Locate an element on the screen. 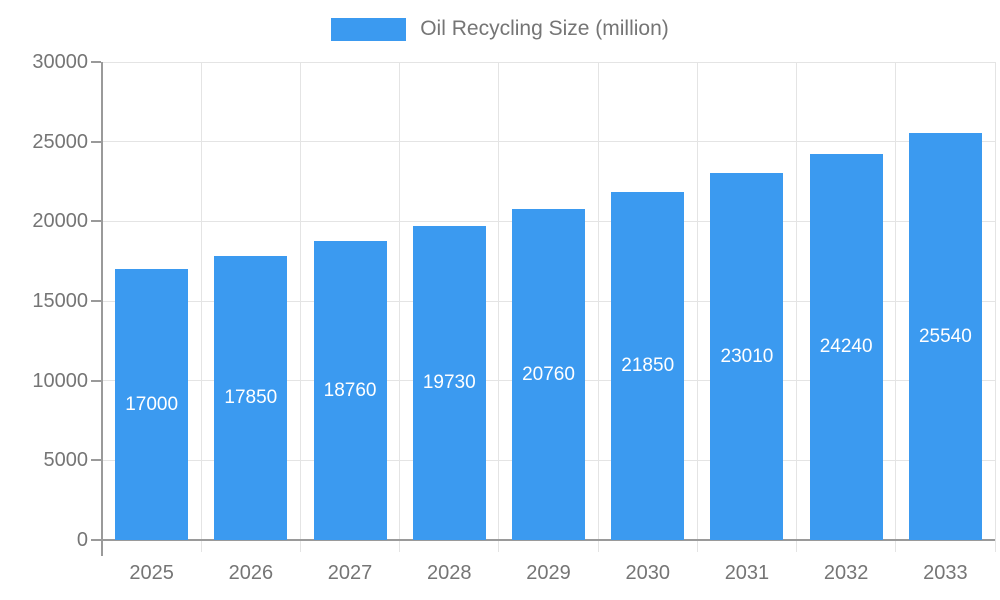 The width and height of the screenshot is (1000, 600). x-axis-label: 2030 is located at coordinates (647, 573).